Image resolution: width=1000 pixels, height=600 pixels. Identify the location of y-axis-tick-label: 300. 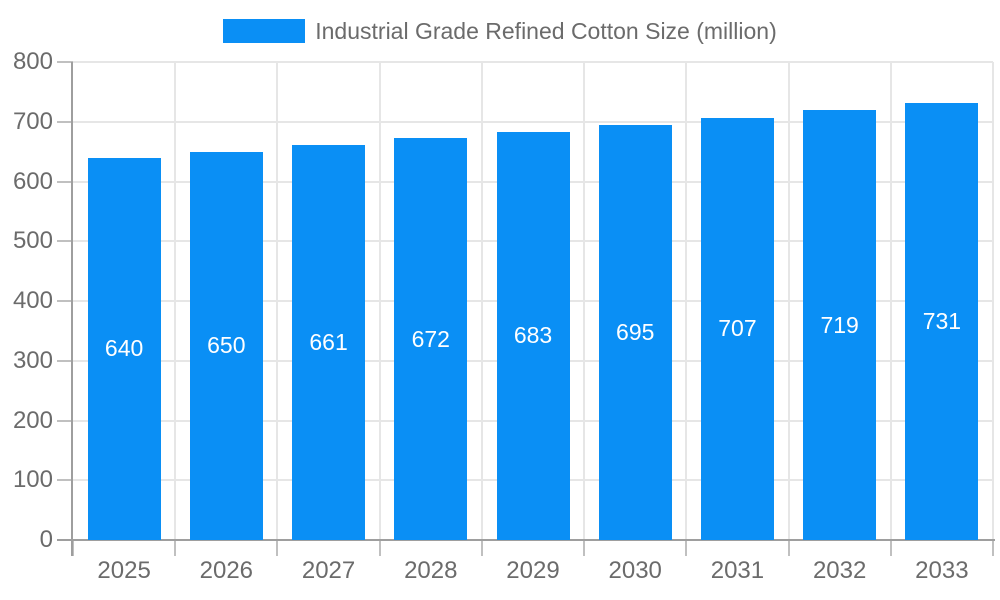
(32, 360).